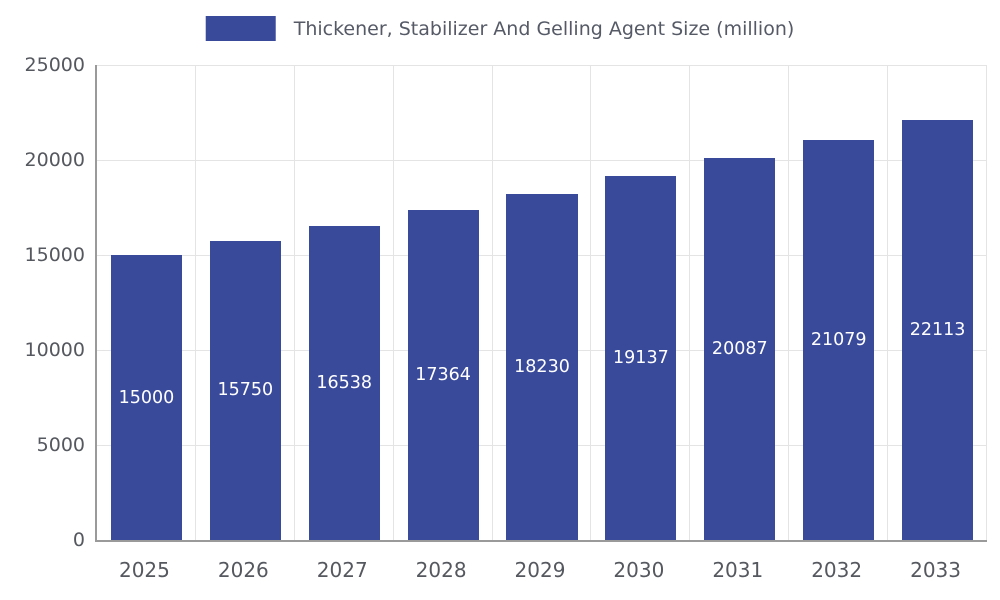  I want to click on bar-value-label: 16538, so click(344, 382).